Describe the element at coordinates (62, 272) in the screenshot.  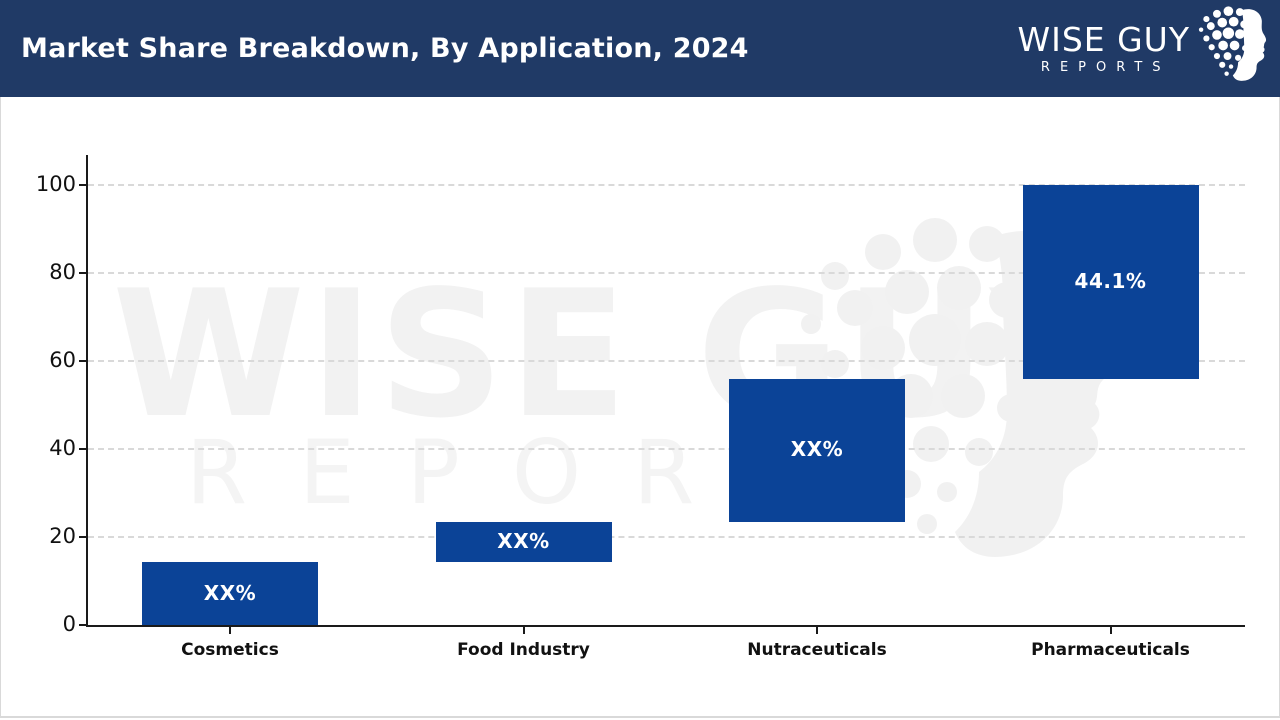
I see `y-tick-label-80: 80` at that location.